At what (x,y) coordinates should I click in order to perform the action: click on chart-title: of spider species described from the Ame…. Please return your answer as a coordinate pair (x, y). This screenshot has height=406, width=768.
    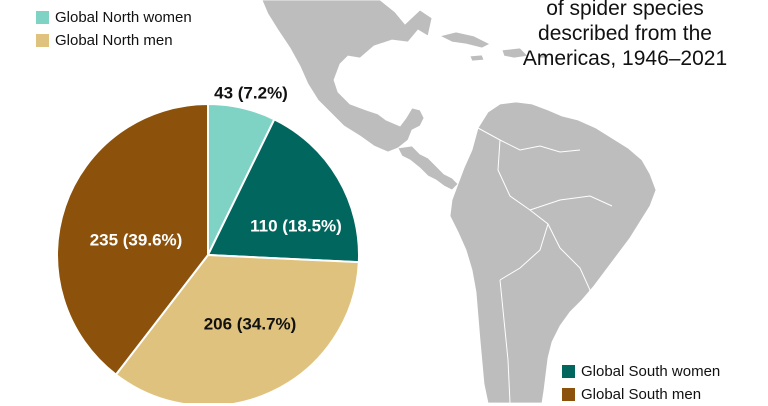
    Looking at the image, I should click on (625, 35).